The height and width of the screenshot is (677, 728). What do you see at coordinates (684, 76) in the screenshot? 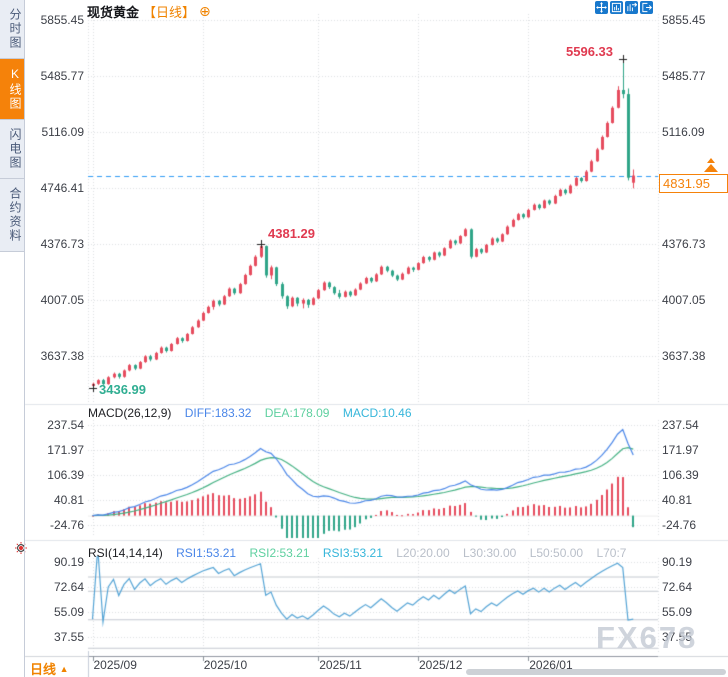
I see `main-y-label-right: 5485.77` at bounding box center [684, 76].